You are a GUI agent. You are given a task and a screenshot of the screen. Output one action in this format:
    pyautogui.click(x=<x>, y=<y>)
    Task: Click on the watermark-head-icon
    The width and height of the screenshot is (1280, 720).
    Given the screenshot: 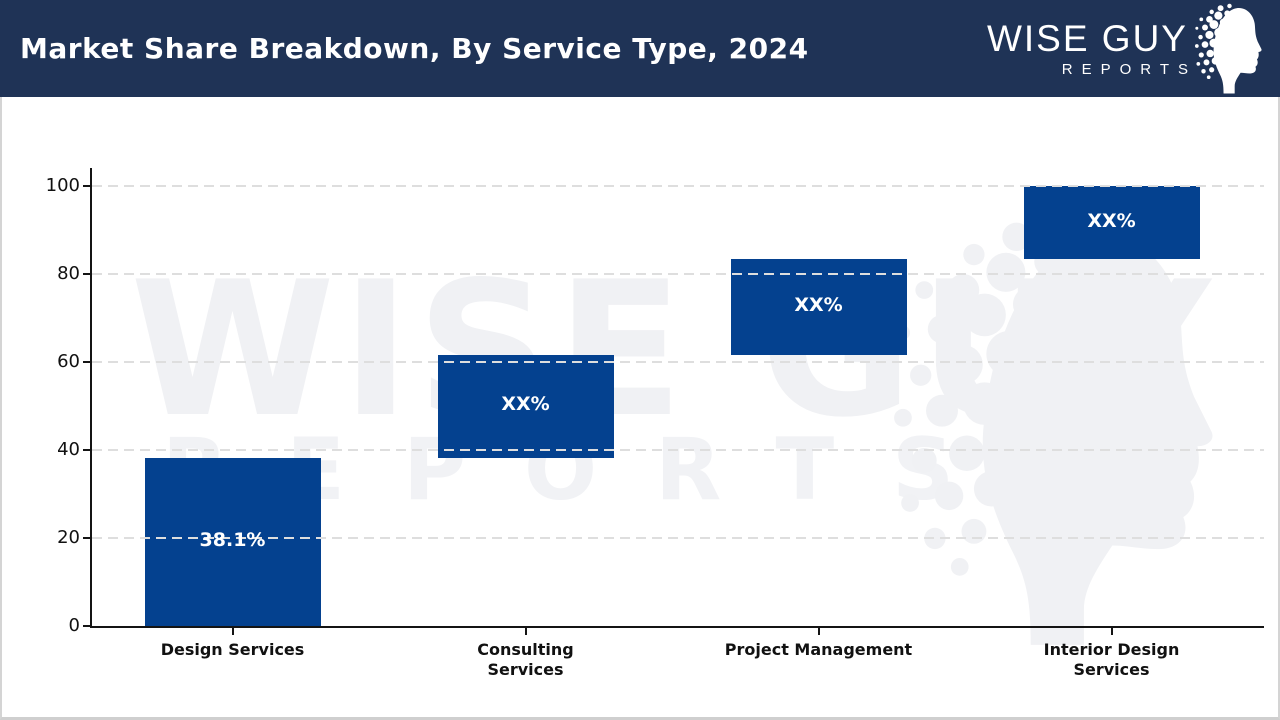 What is the action you would take?
    pyautogui.click(x=1053, y=430)
    